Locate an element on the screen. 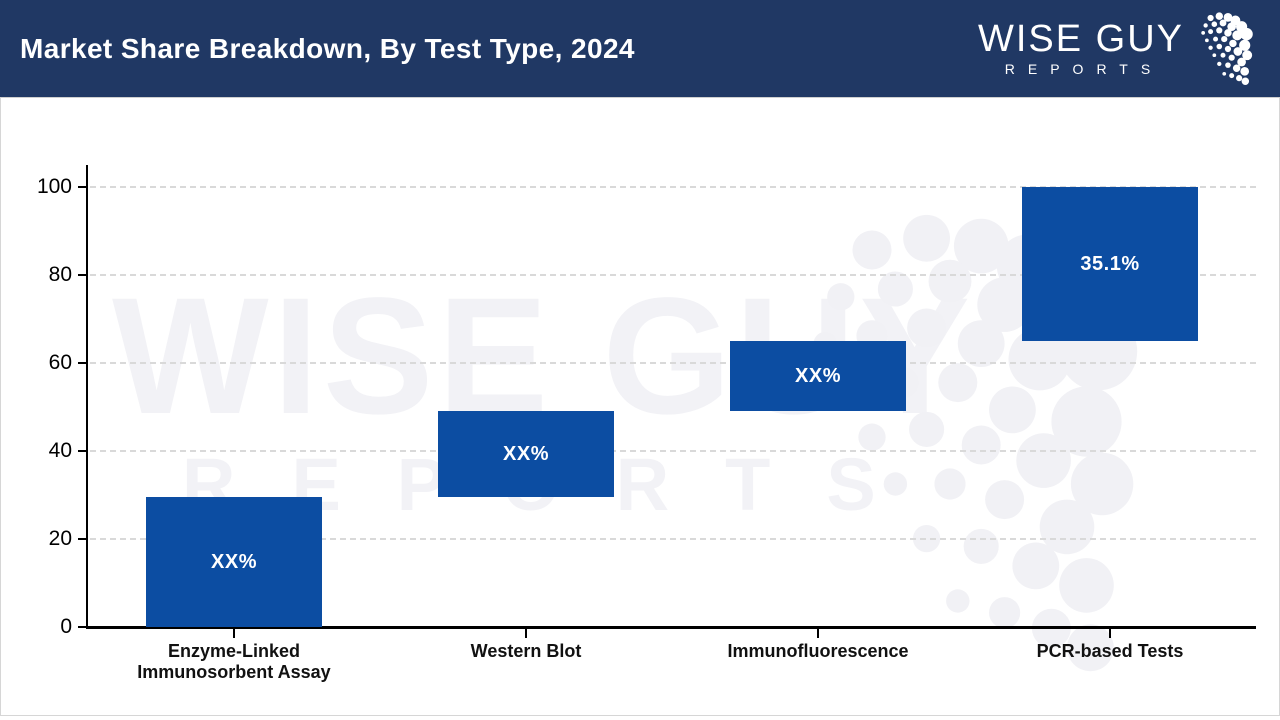 The image size is (1280, 720). wise-guy-reports-logo: WISE GUY REPORTS is located at coordinates (1116, 49).